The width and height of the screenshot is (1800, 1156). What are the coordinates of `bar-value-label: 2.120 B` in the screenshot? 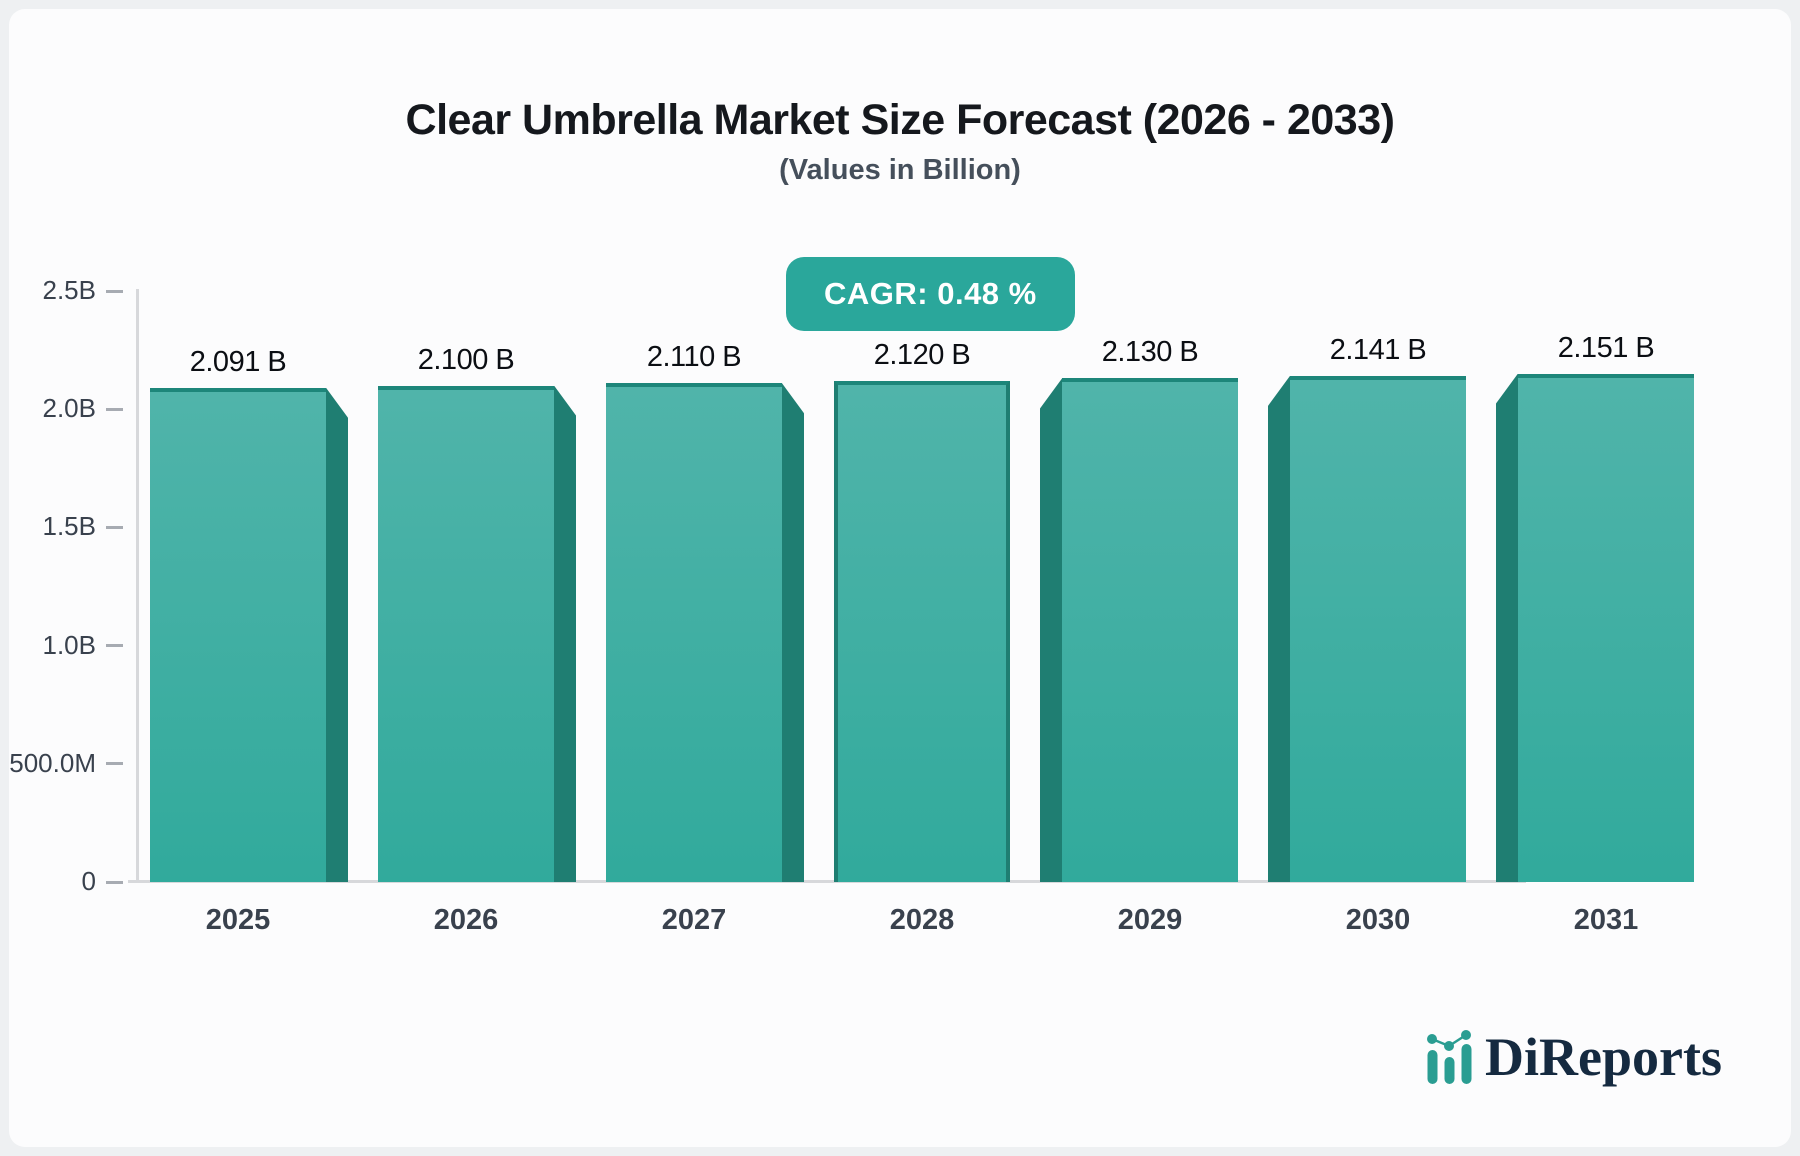 It's located at (922, 354).